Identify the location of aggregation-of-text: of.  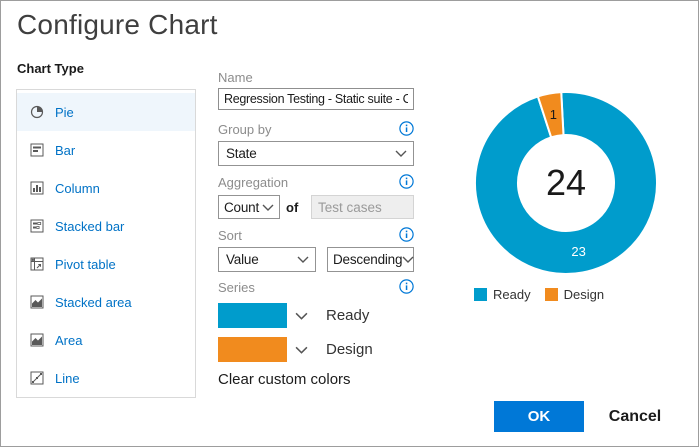
(292, 207).